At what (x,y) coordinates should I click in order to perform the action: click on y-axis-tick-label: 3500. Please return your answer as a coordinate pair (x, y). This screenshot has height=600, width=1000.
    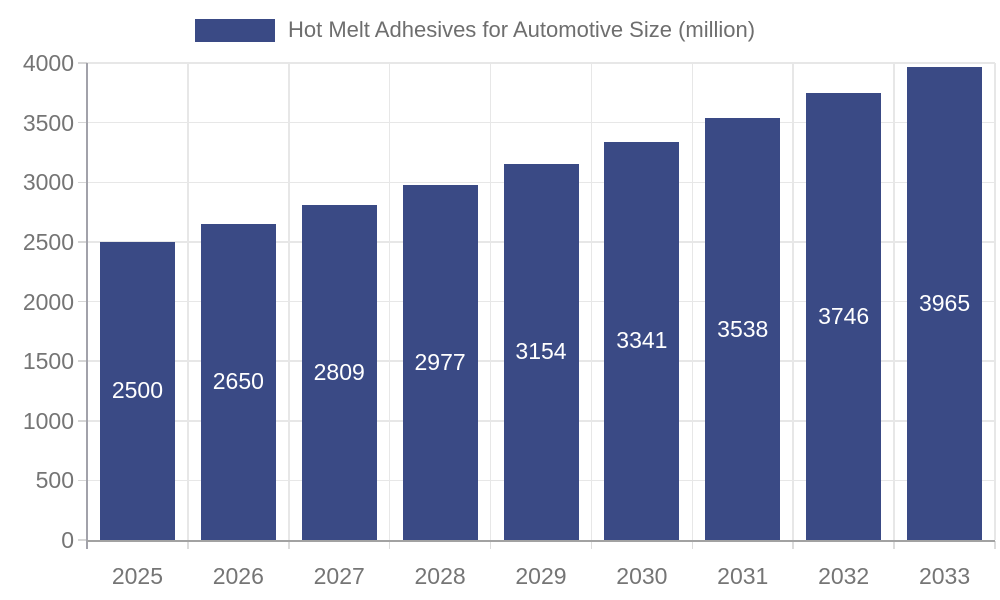
    Looking at the image, I should click on (48, 122).